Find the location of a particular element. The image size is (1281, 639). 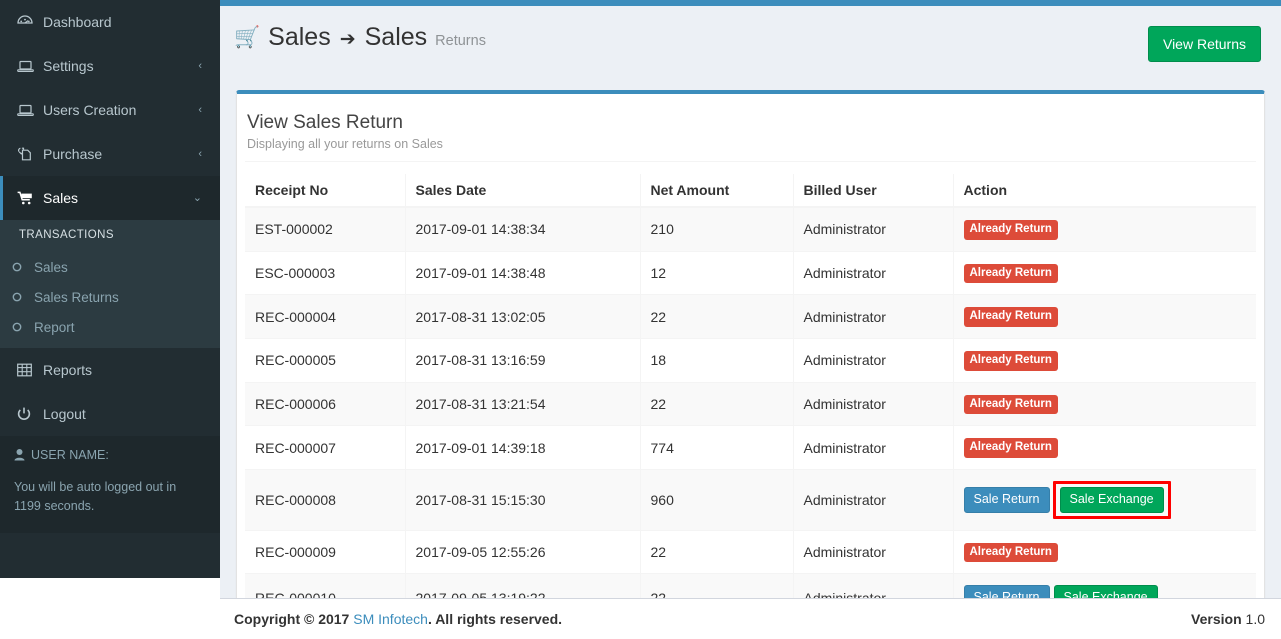

sidebar-subitem-sales: Sales is located at coordinates (110, 267).